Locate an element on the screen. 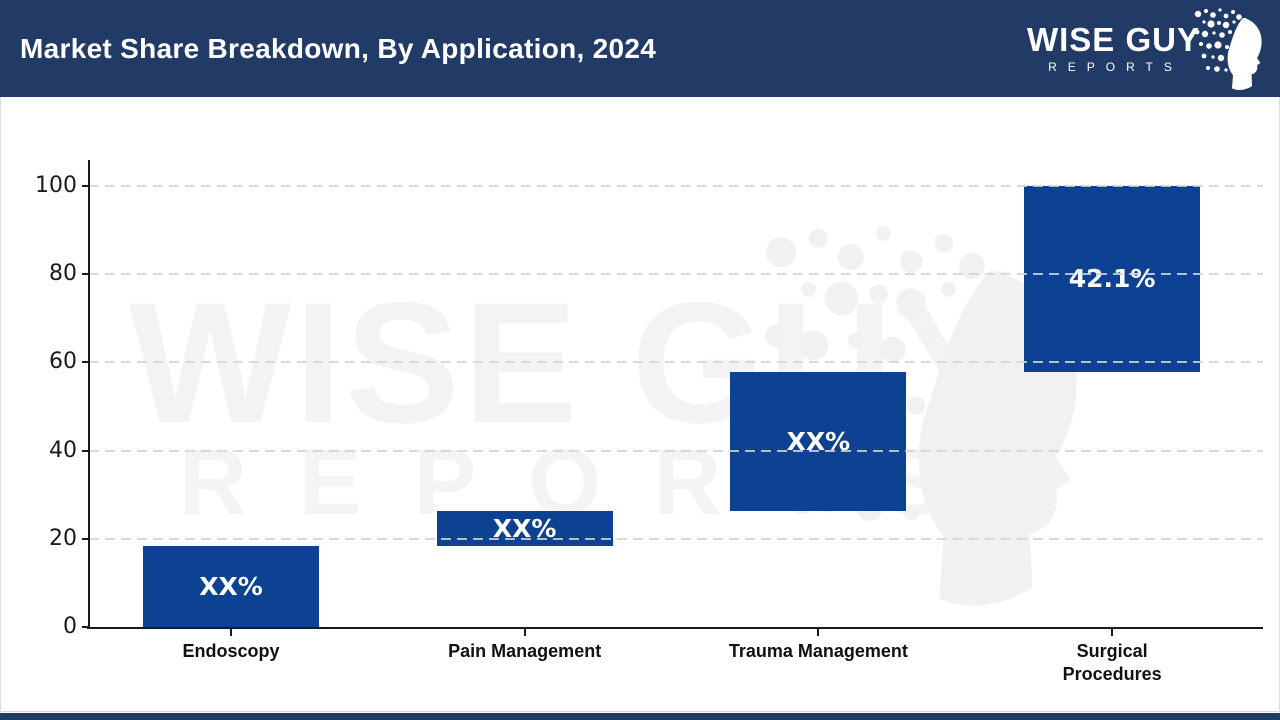  category-label: Pain Management is located at coordinates (525, 651).